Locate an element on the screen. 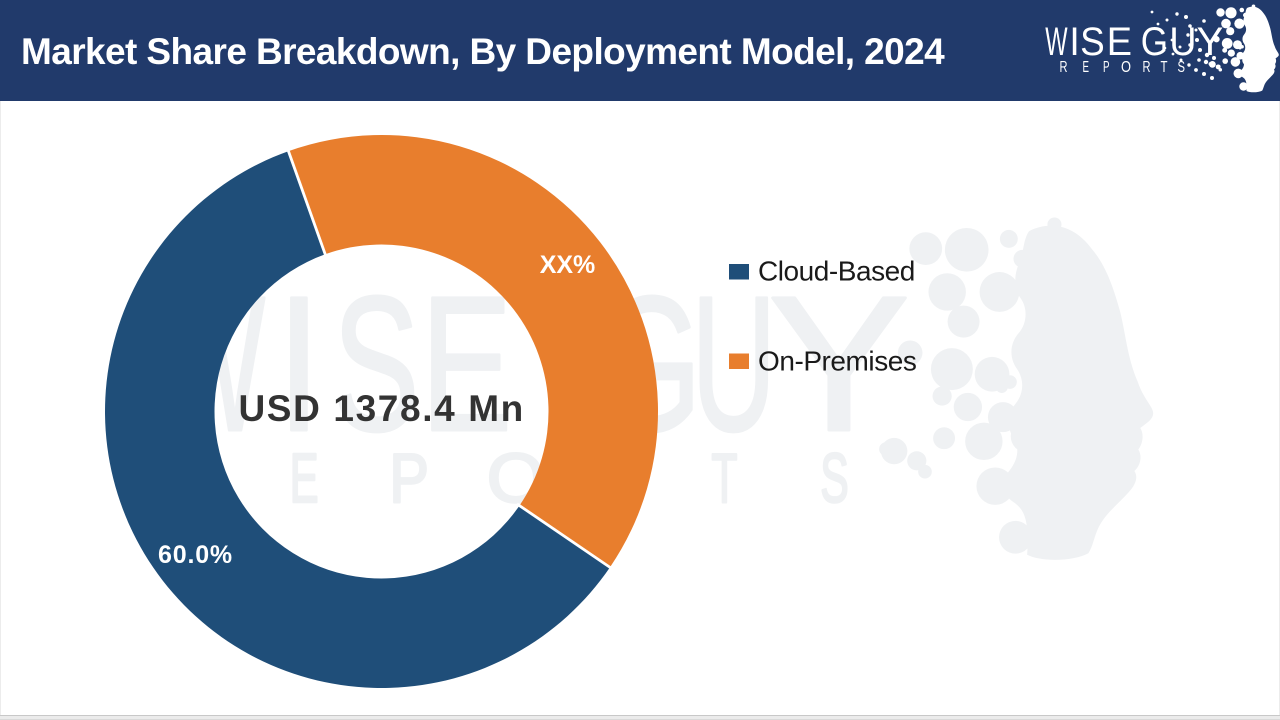 This screenshot has height=720, width=1280. svg-text: USD 1378.4 Mn is located at coordinates (381, 408).